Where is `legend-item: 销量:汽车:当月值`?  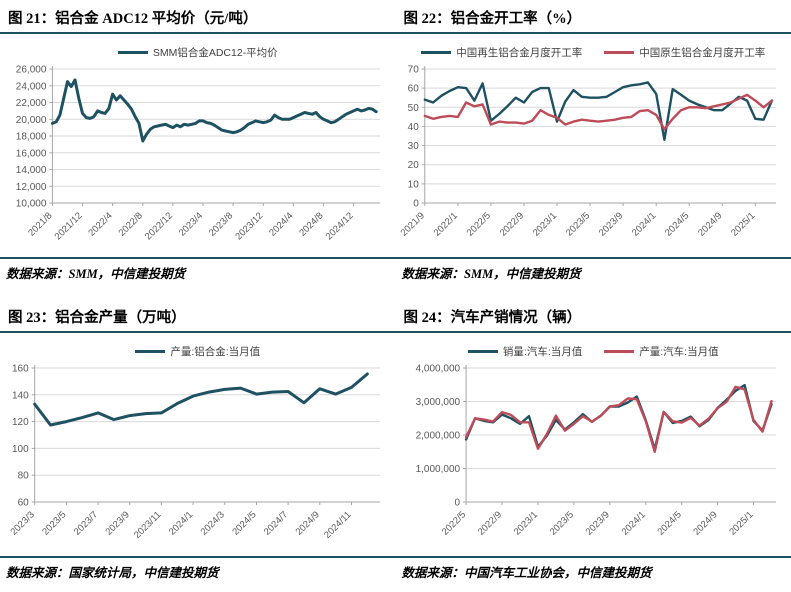
legend-item: 销量:汽车:当月值 is located at coordinates (525, 351).